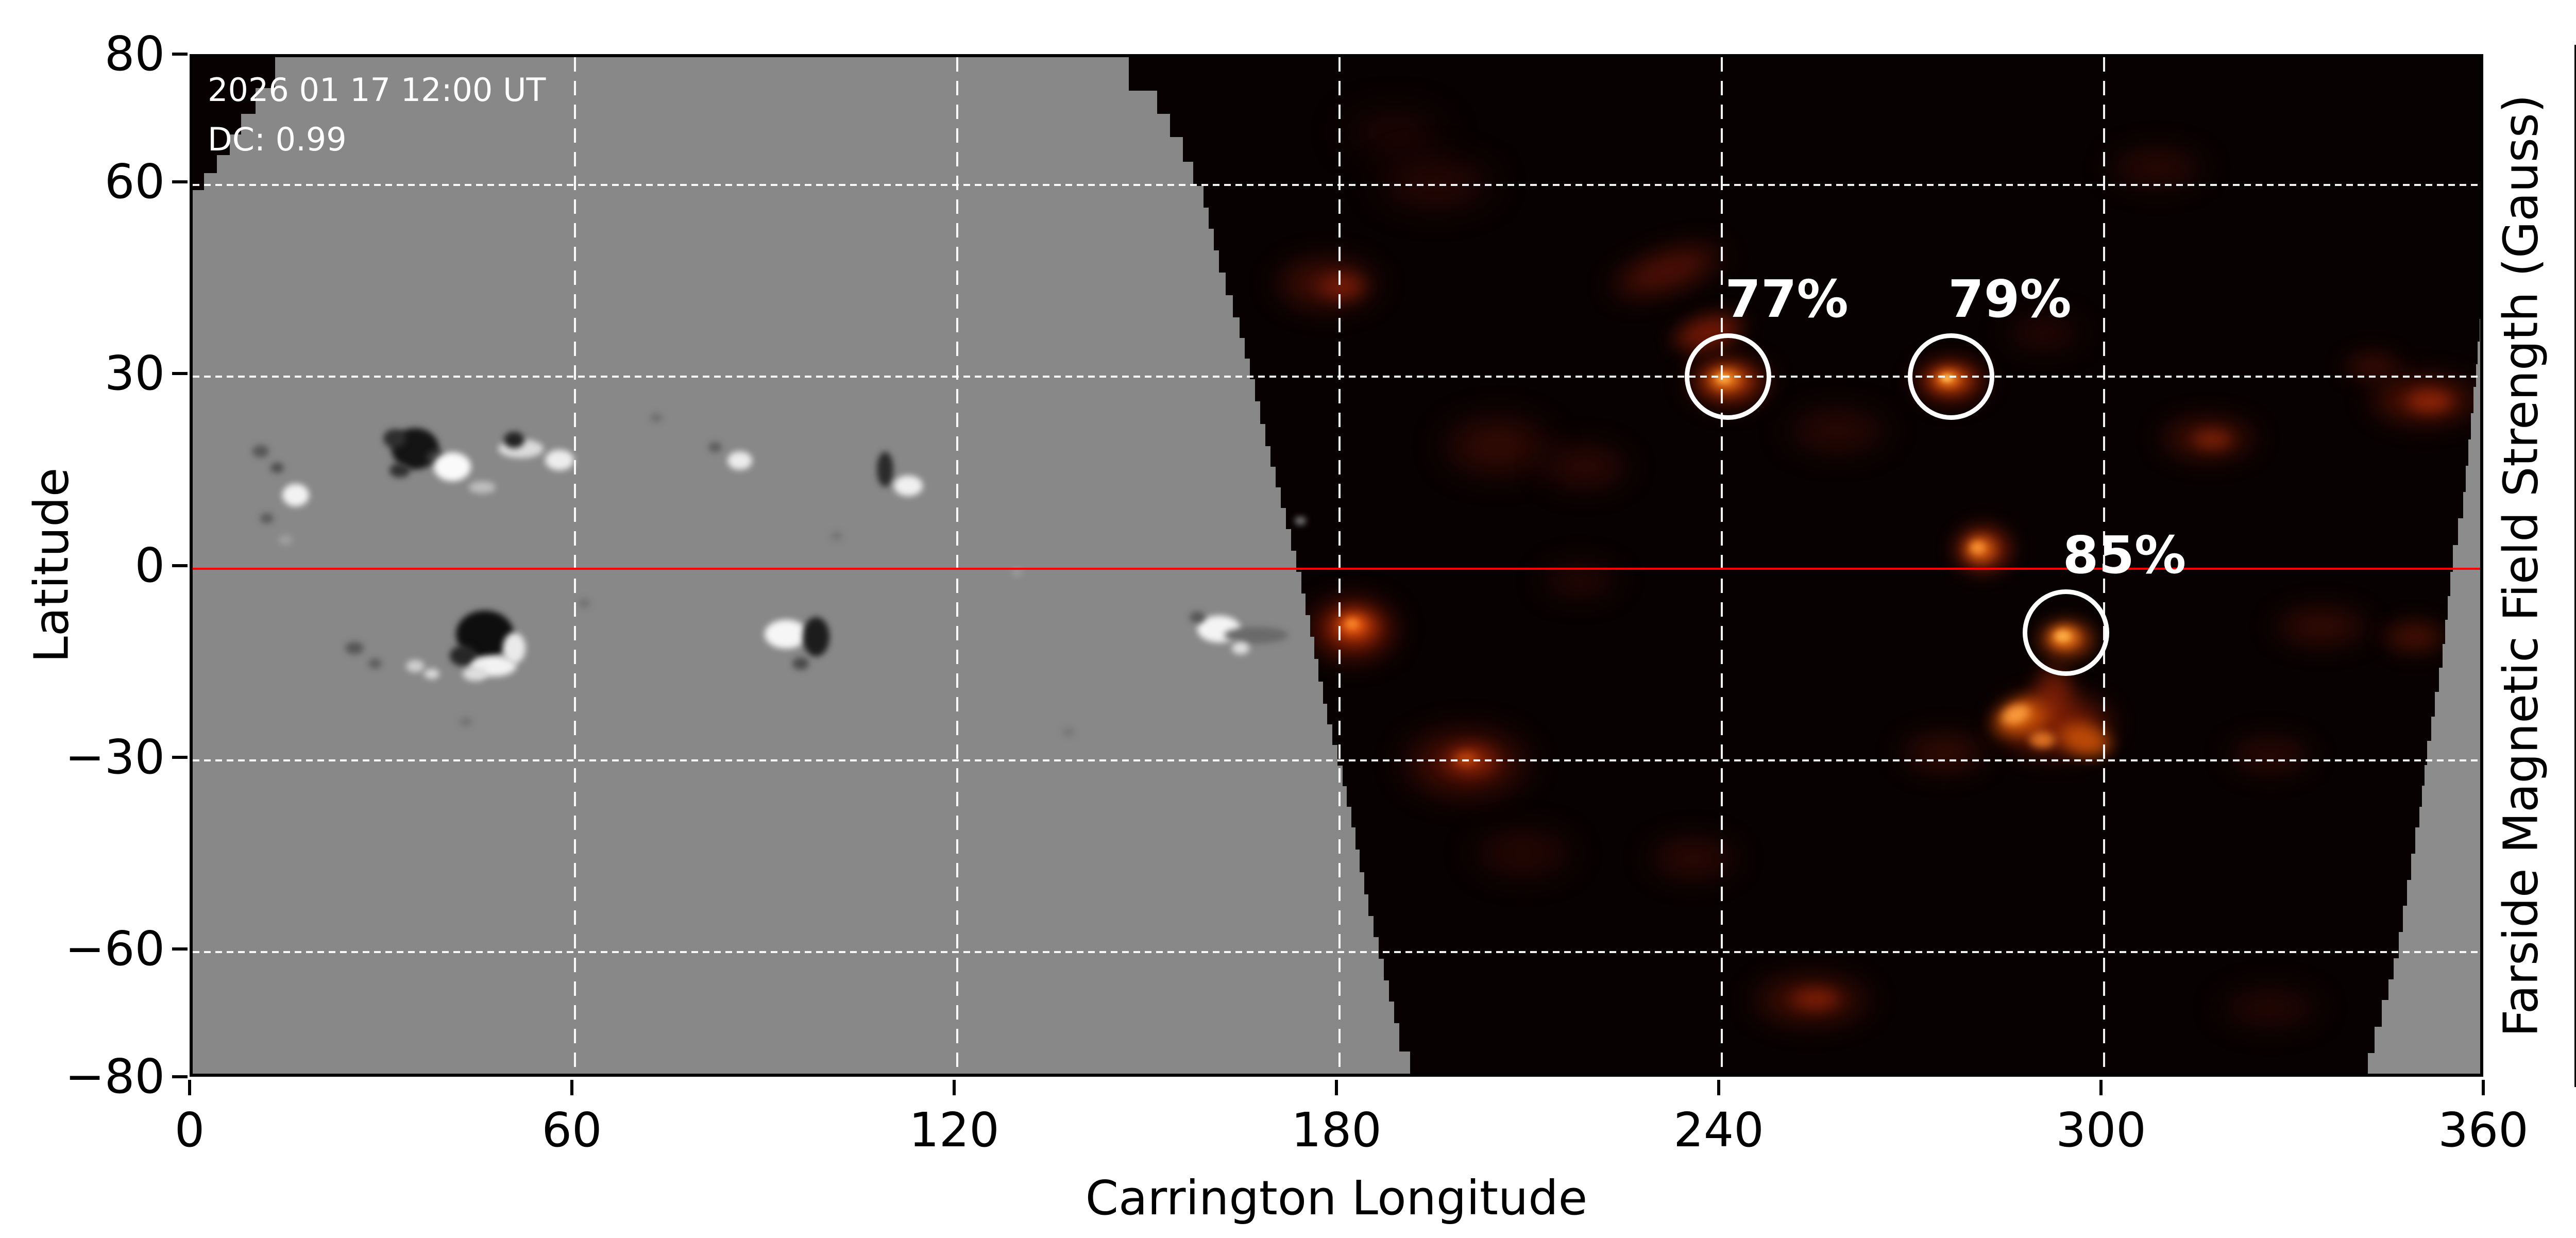 The image size is (2576, 1238). I want to click on y-tick-label: −60, so click(114, 948).